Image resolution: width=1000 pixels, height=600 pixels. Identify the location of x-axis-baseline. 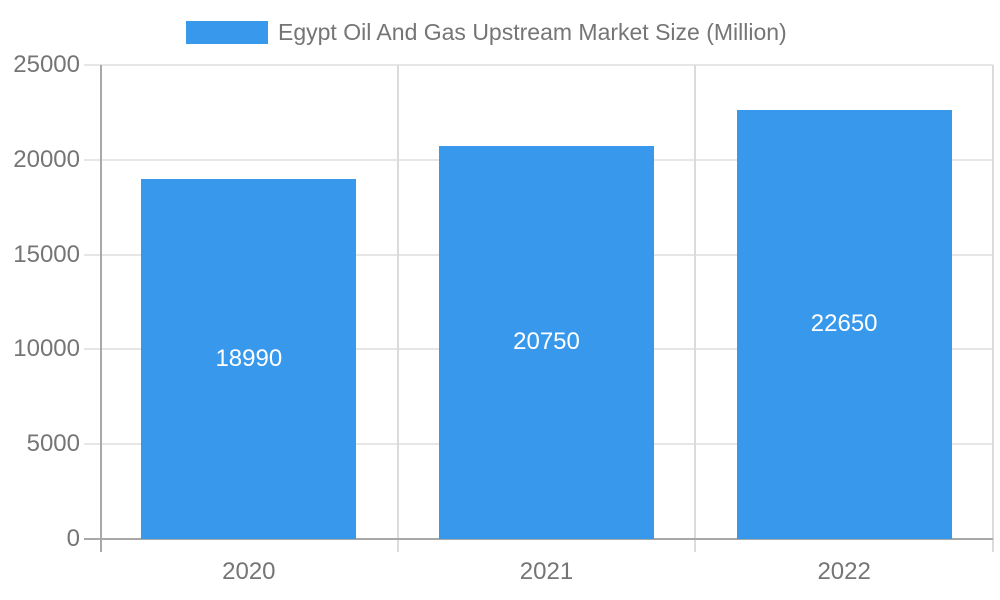
(538, 539).